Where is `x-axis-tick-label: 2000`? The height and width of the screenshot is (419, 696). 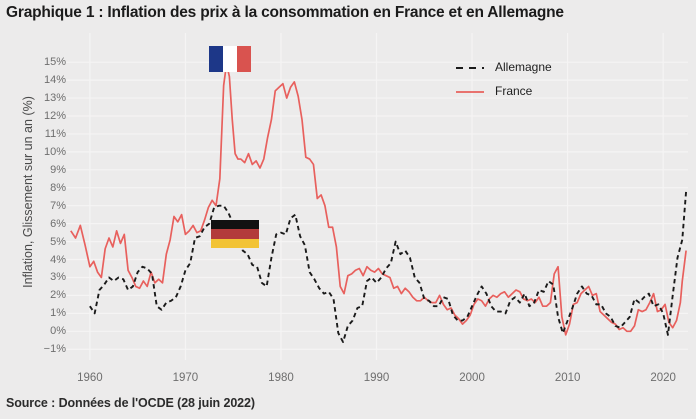 x-axis-tick-label: 2000 is located at coordinates (472, 378).